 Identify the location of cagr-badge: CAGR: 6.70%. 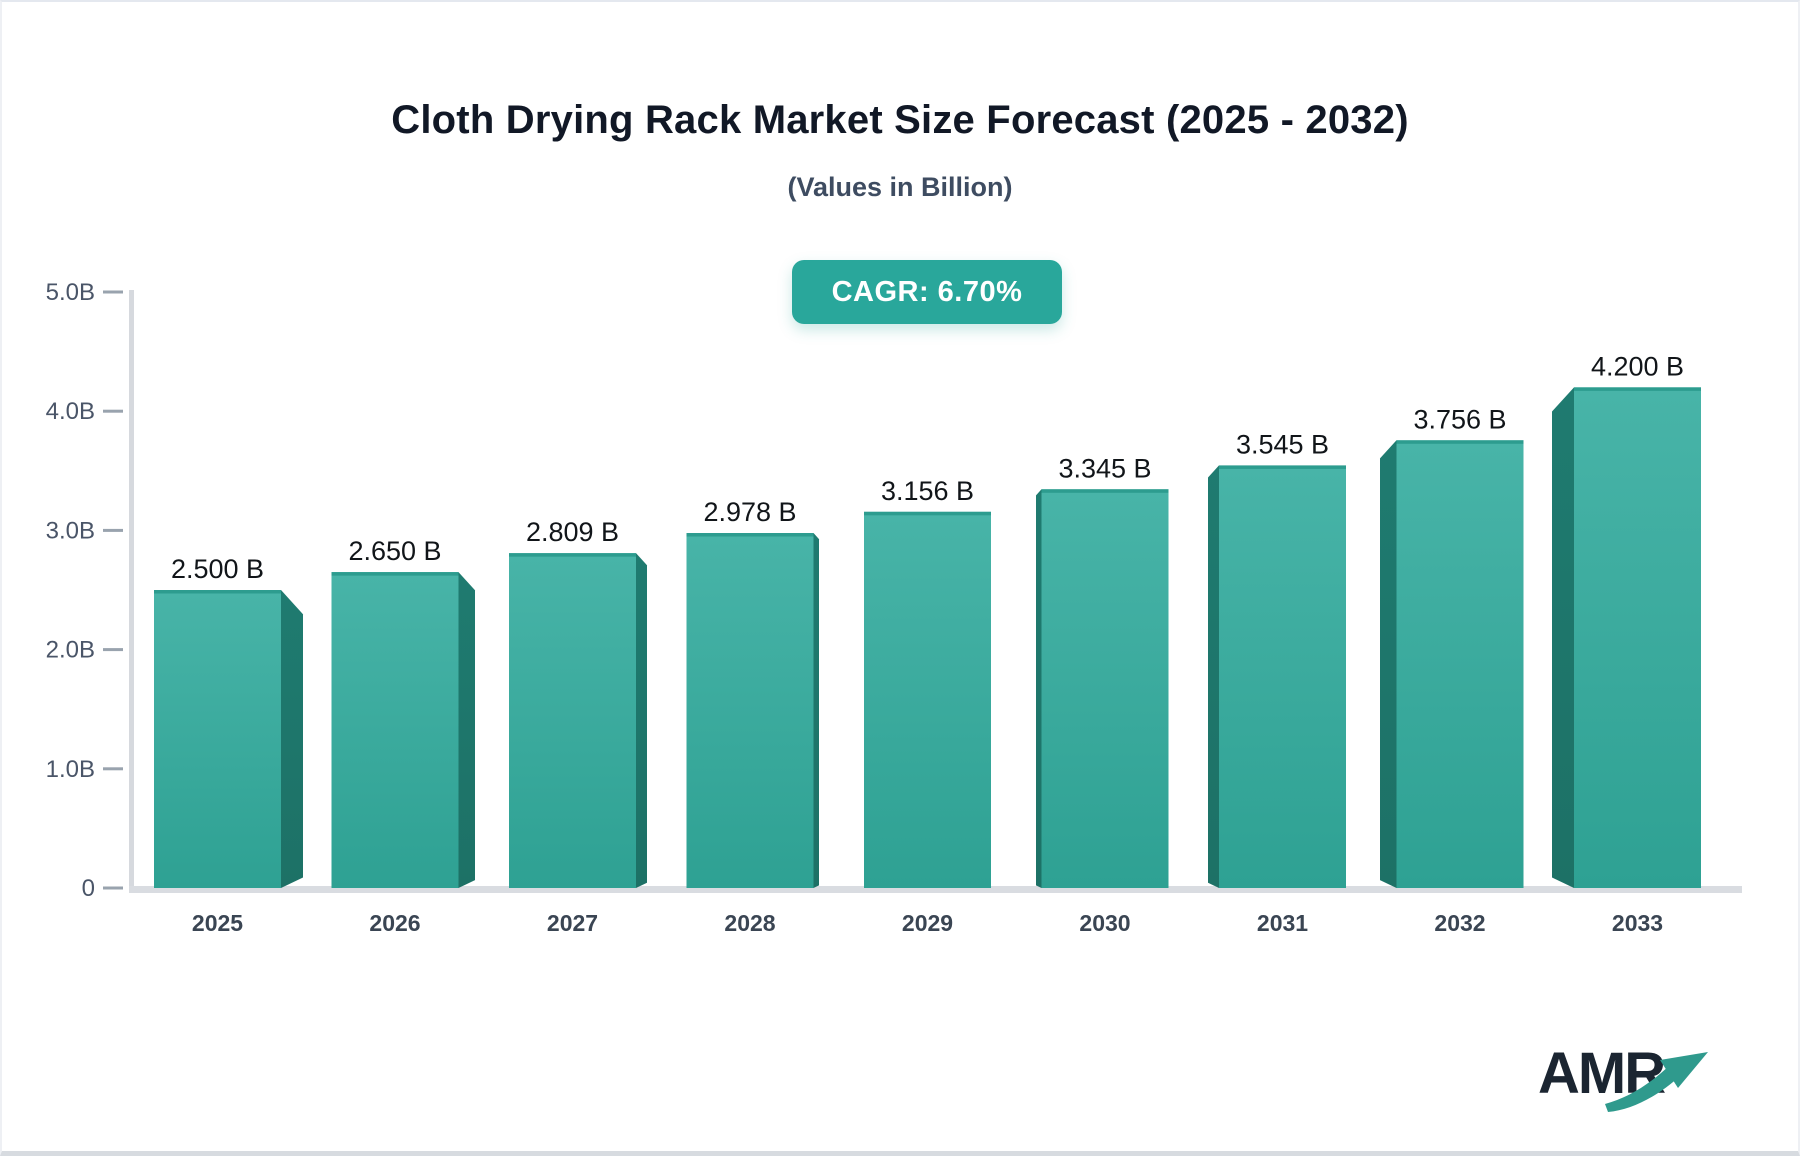
(927, 292).